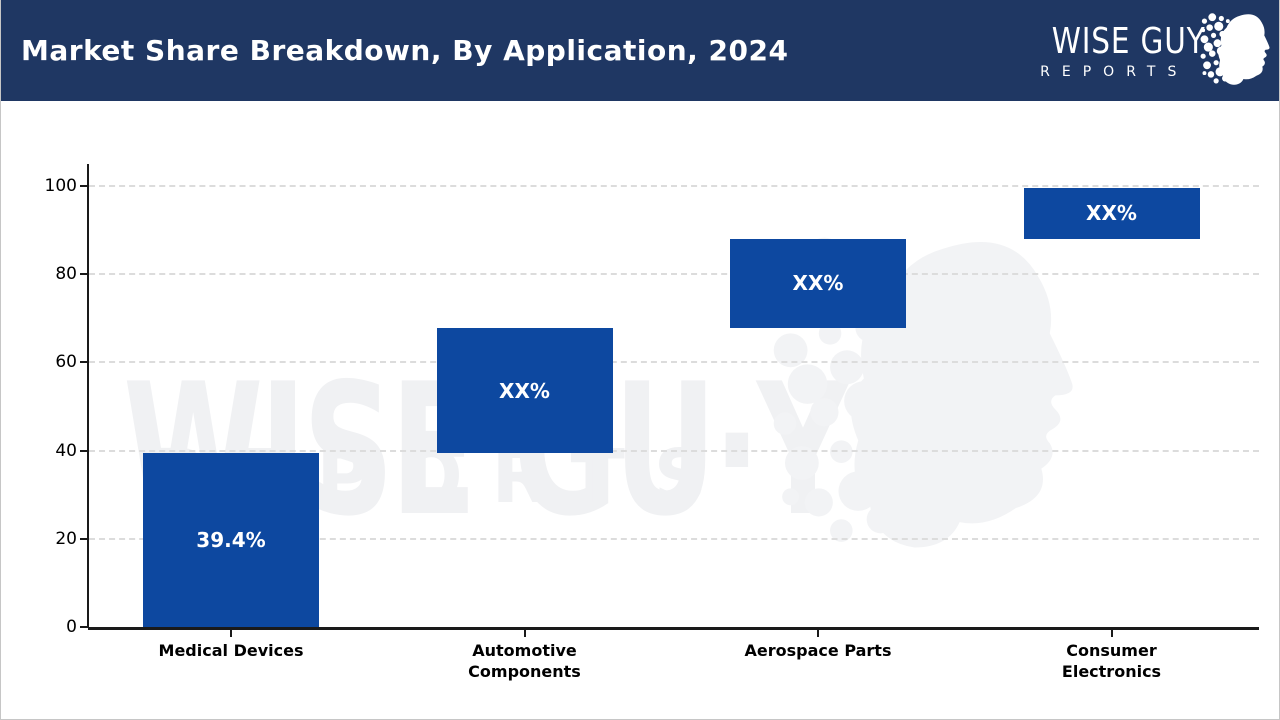 The image size is (1280, 720). Describe the element at coordinates (66, 362) in the screenshot. I see `y-axis-tick-label: 60` at that location.